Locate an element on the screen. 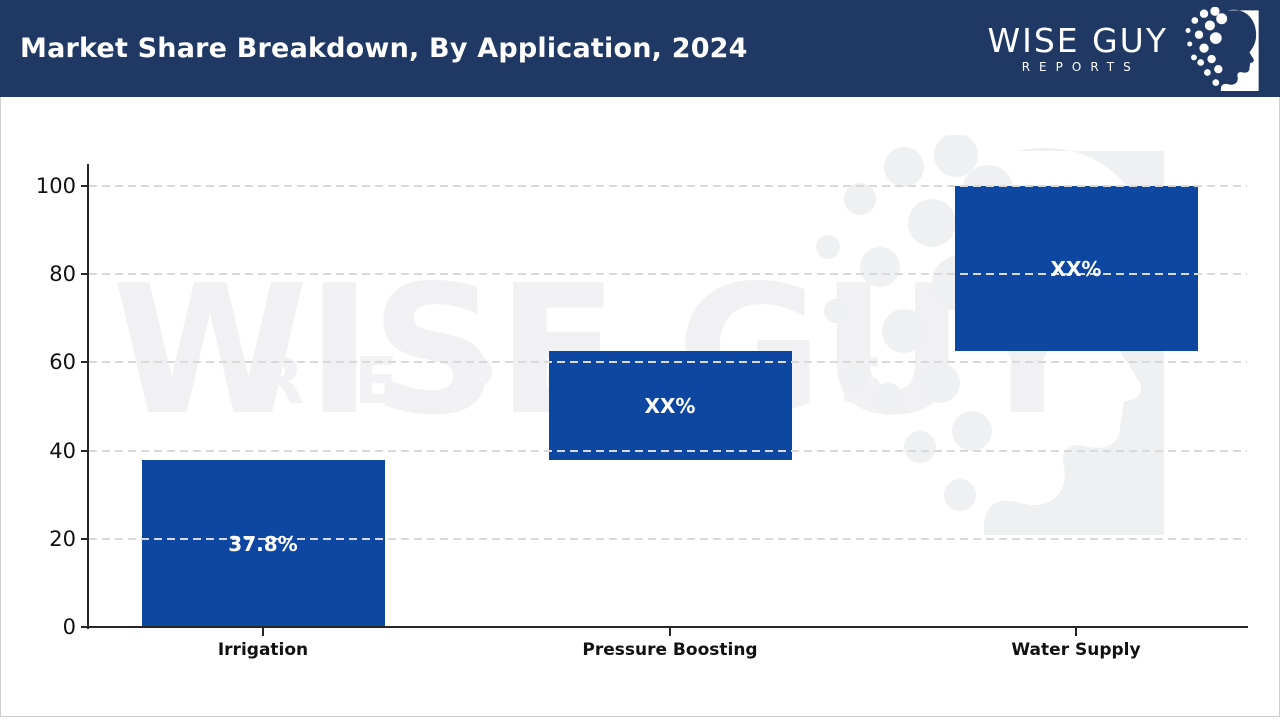 The image size is (1280, 720). brand-logo: WISE GUY REPORTS is located at coordinates (1126, 48).